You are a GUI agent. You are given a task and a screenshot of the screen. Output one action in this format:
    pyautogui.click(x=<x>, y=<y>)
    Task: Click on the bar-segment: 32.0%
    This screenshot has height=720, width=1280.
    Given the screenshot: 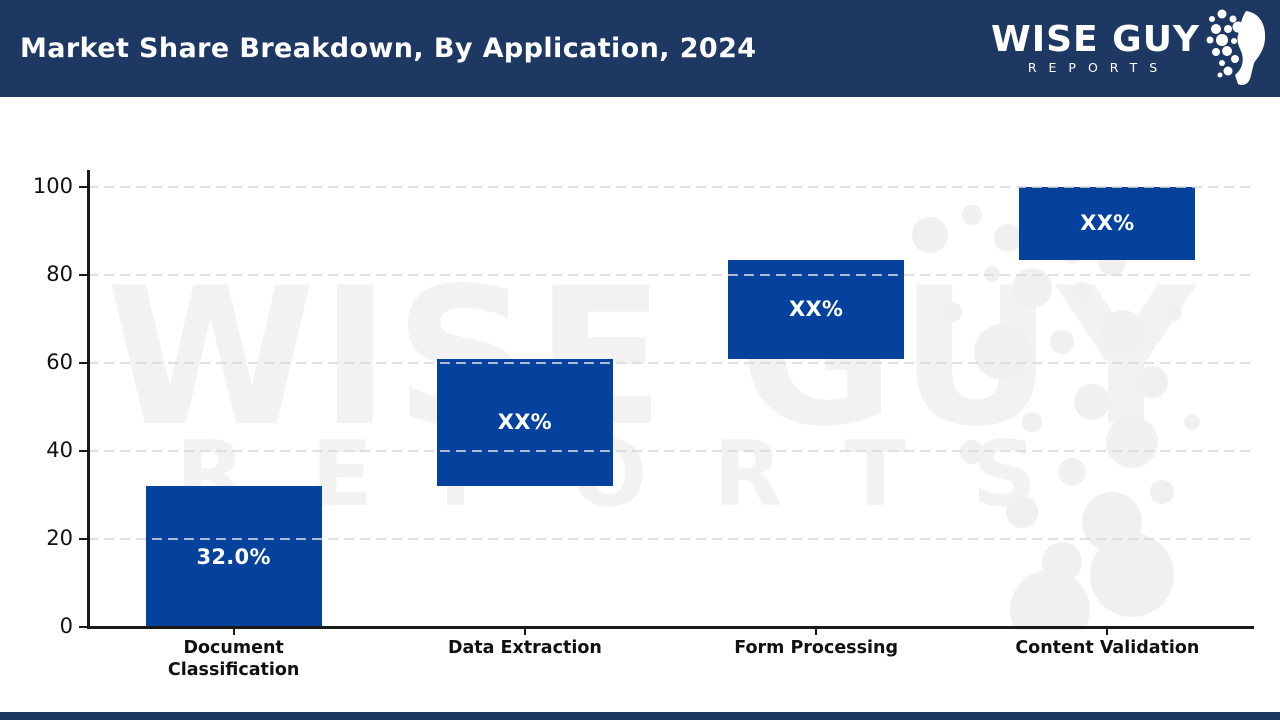 What is the action you would take?
    pyautogui.click(x=233, y=556)
    